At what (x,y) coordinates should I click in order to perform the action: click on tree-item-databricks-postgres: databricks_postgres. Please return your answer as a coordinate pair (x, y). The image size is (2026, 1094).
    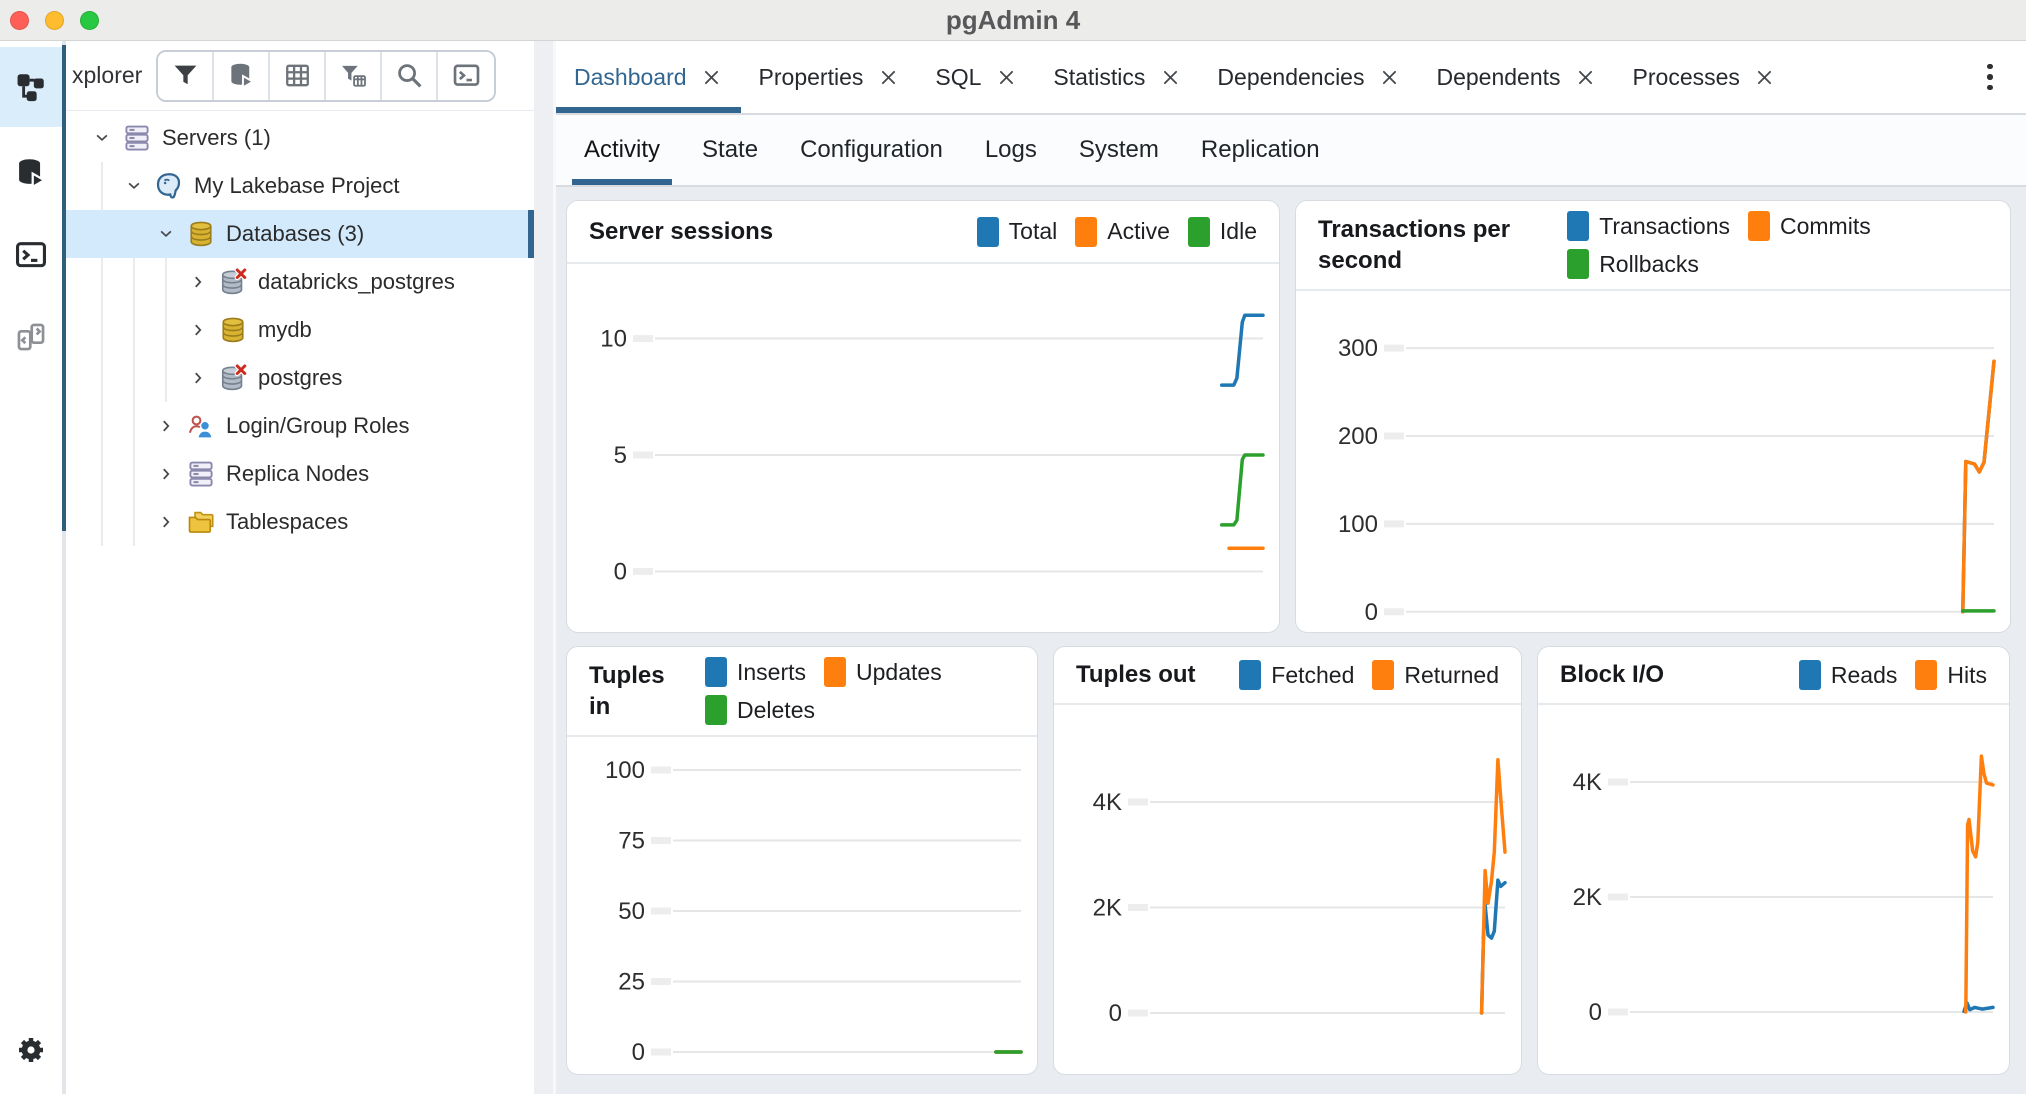
    Looking at the image, I should click on (300, 282).